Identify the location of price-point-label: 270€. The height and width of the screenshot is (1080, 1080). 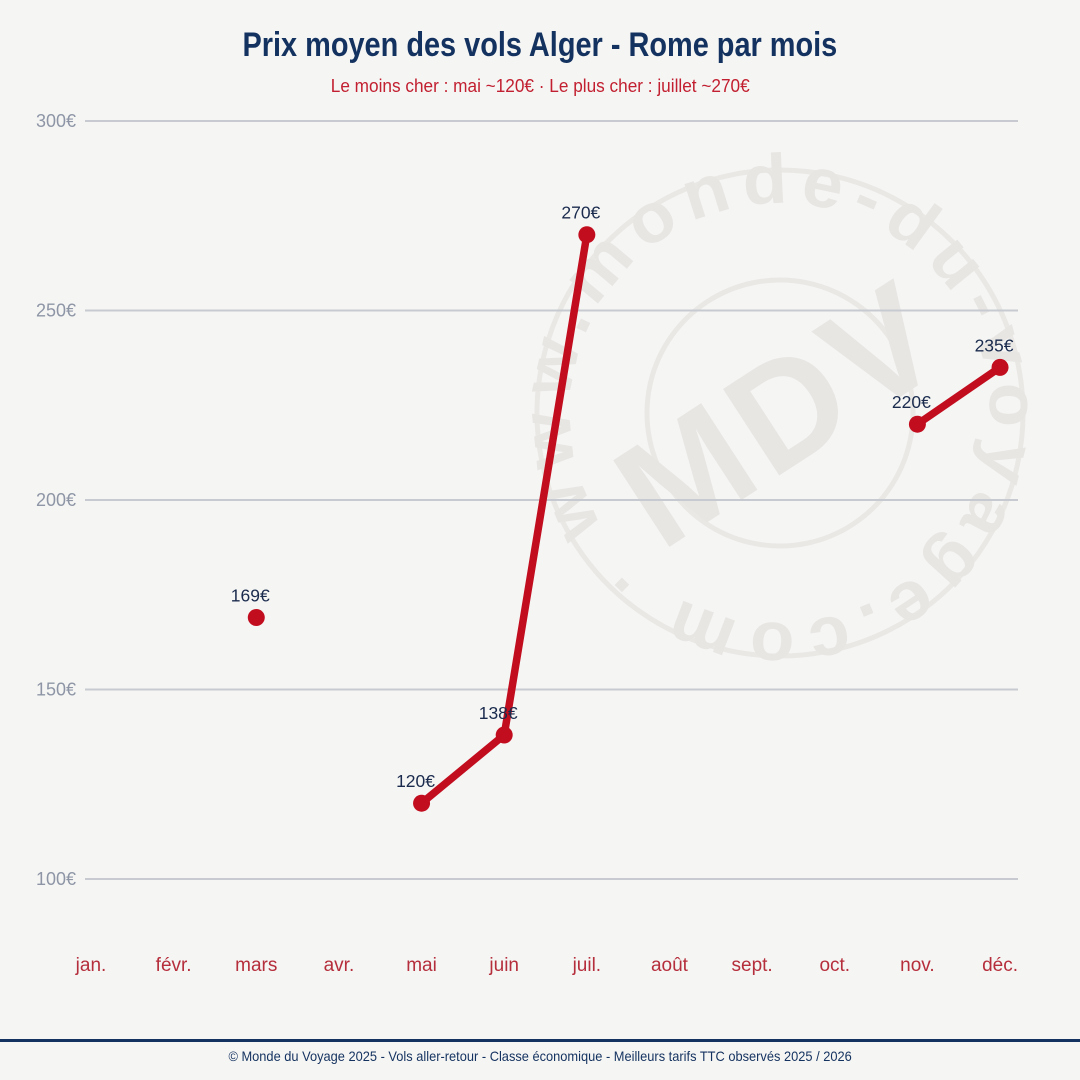
(580, 213).